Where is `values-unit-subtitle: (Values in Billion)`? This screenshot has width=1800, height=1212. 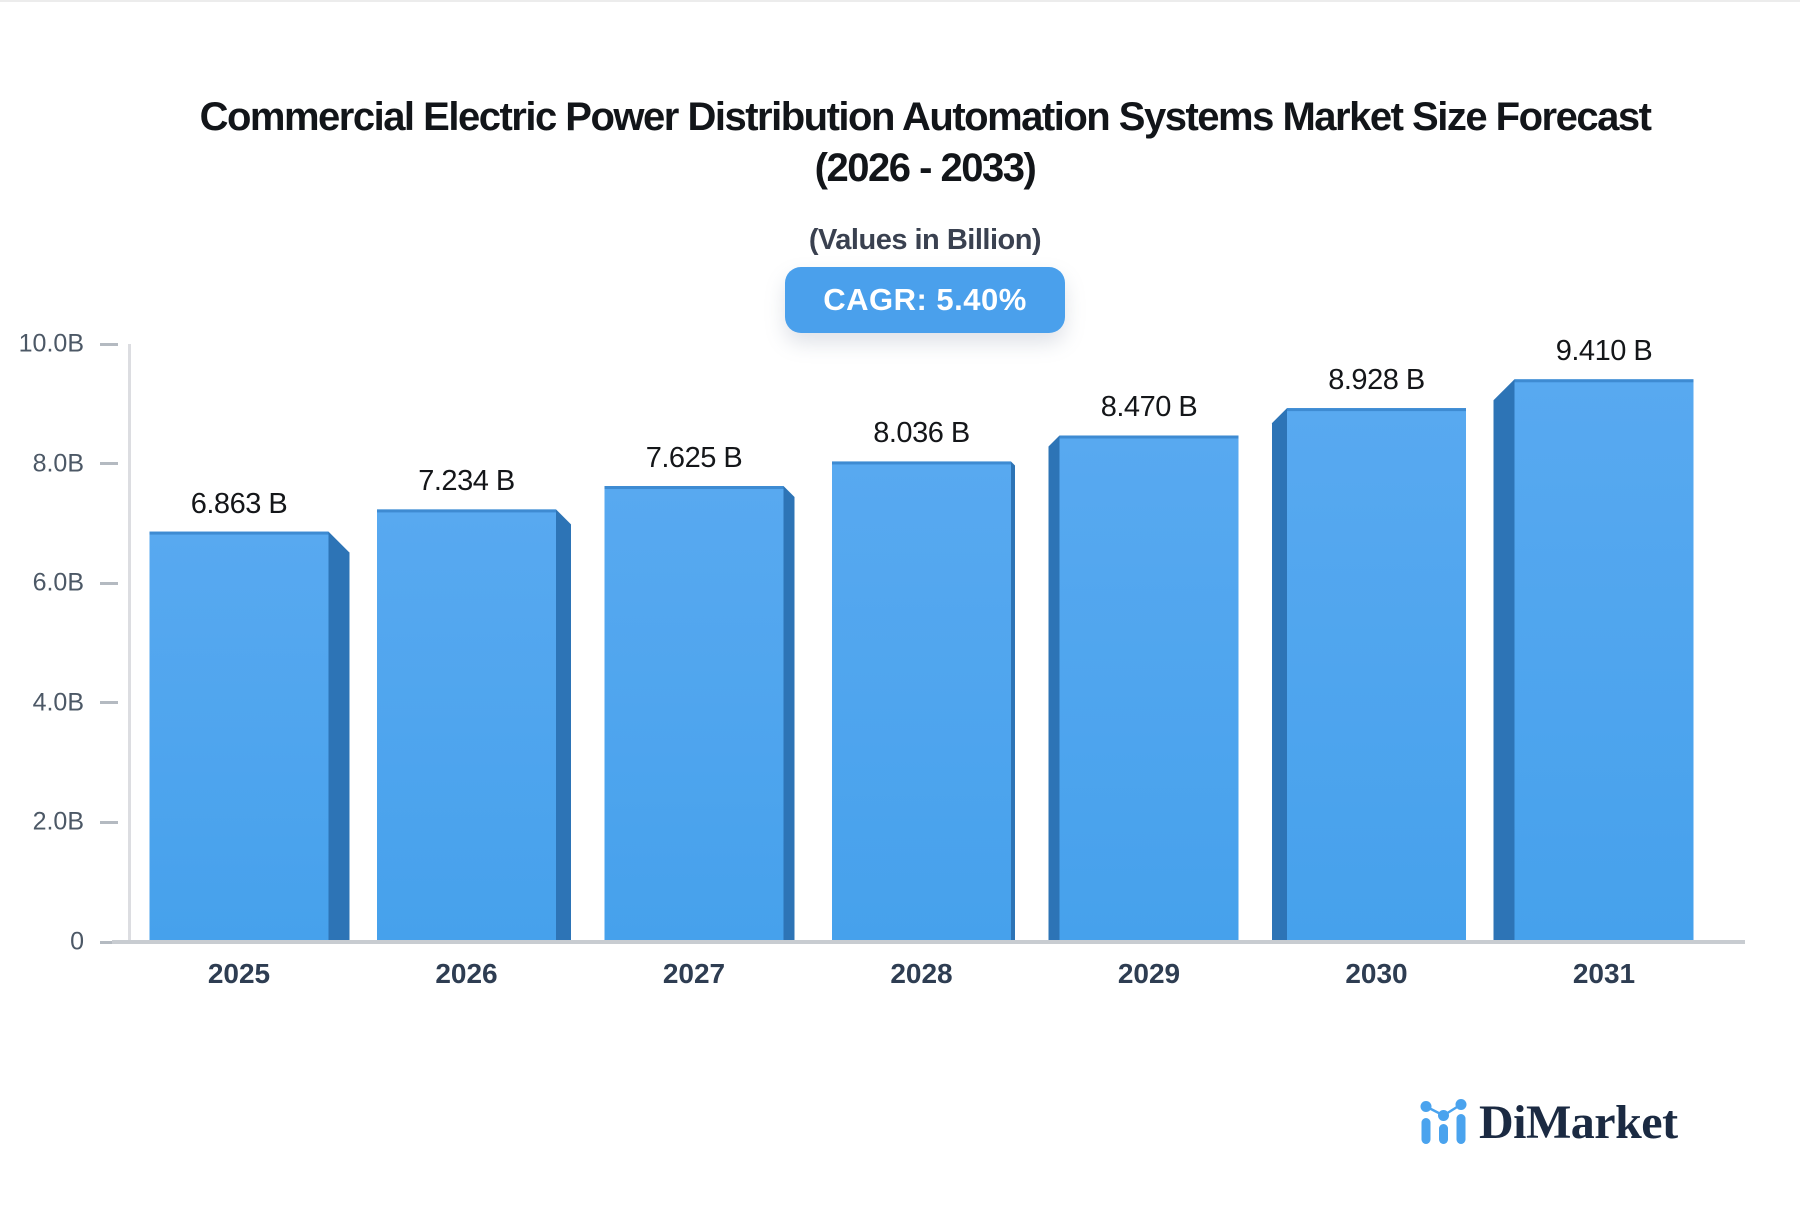
values-unit-subtitle: (Values in Billion) is located at coordinates (925, 240).